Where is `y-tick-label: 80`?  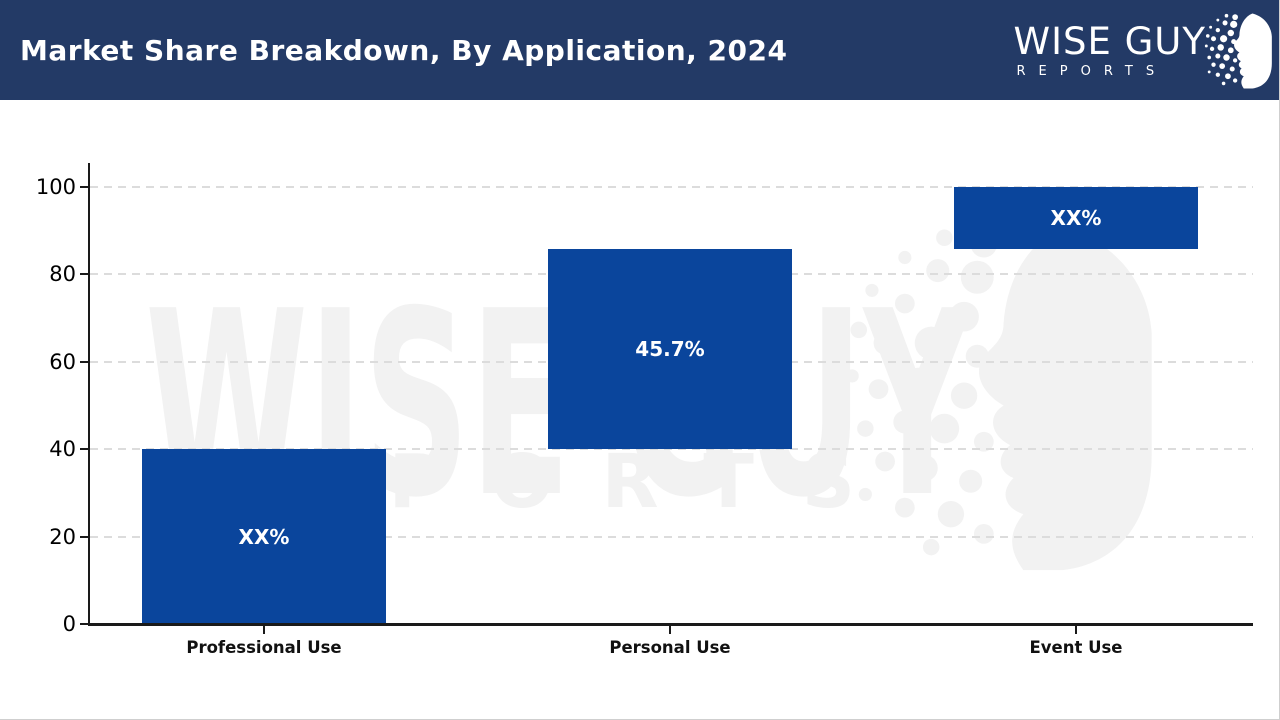
y-tick-label: 80 is located at coordinates (62, 274).